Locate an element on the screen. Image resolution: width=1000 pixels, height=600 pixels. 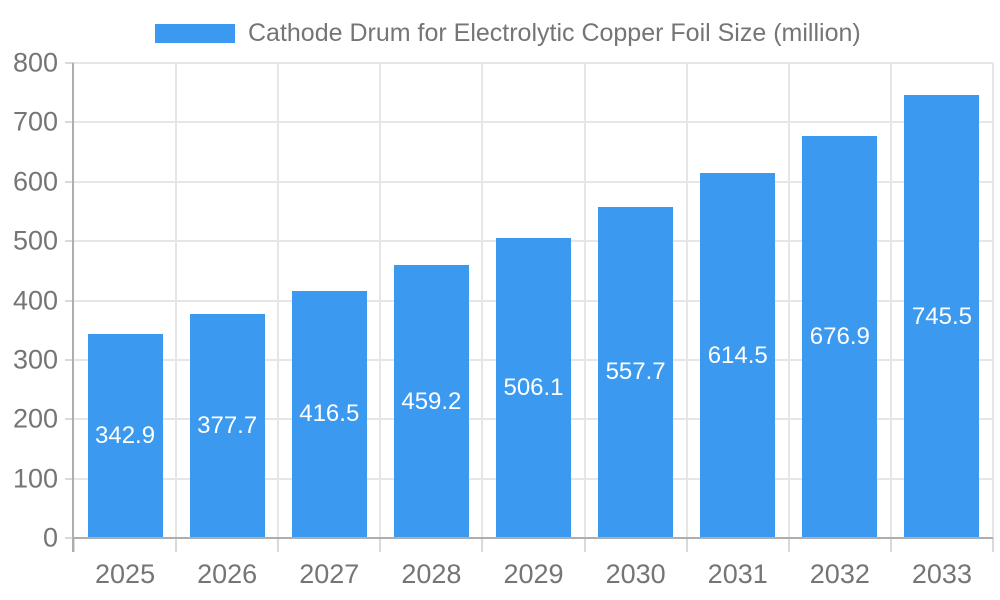
x-axis-label: 2029 is located at coordinates (533, 574).